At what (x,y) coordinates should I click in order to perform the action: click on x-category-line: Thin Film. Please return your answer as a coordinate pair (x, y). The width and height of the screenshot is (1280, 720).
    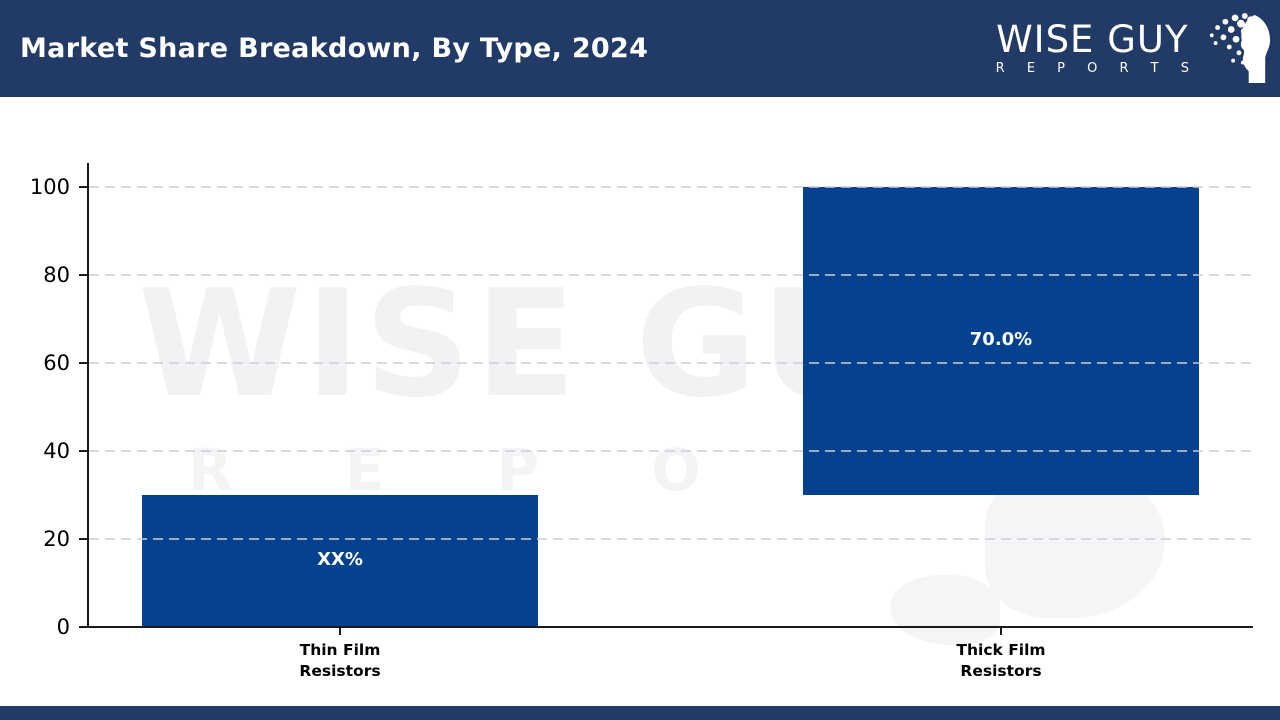
    Looking at the image, I should click on (340, 650).